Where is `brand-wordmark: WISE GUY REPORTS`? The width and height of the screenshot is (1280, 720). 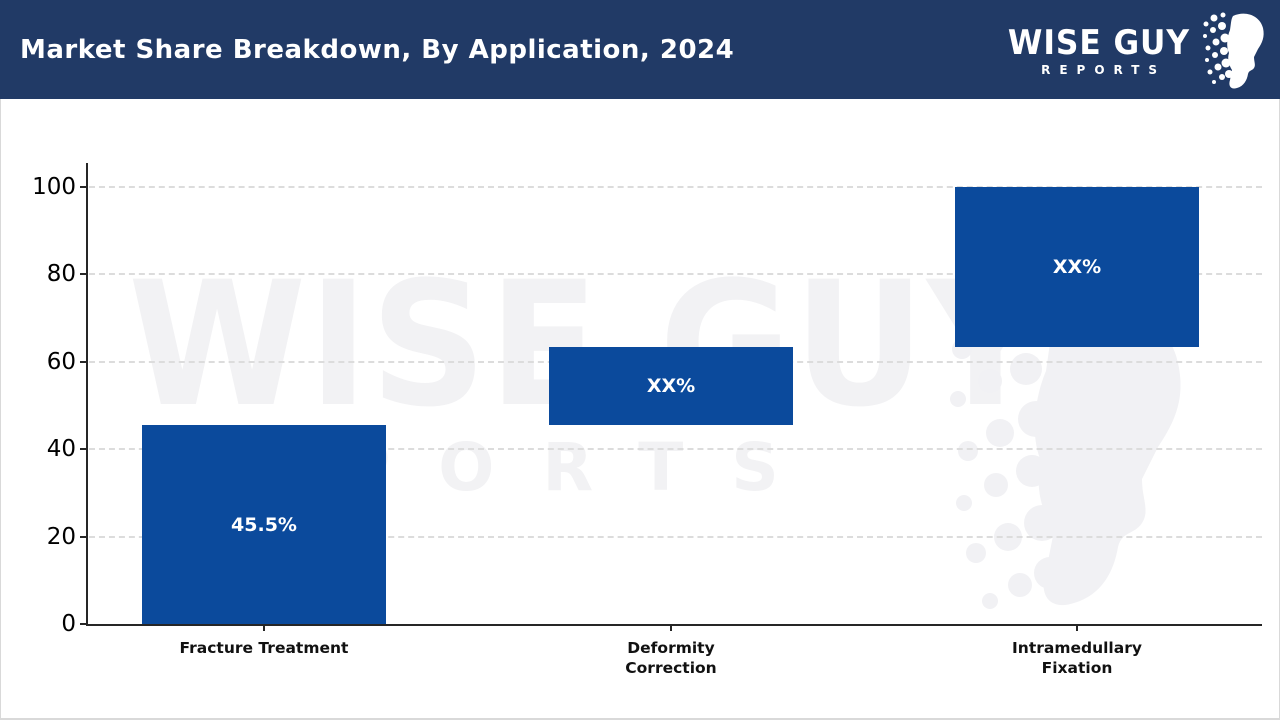
brand-wordmark: WISE GUY REPORTS is located at coordinates (1099, 51).